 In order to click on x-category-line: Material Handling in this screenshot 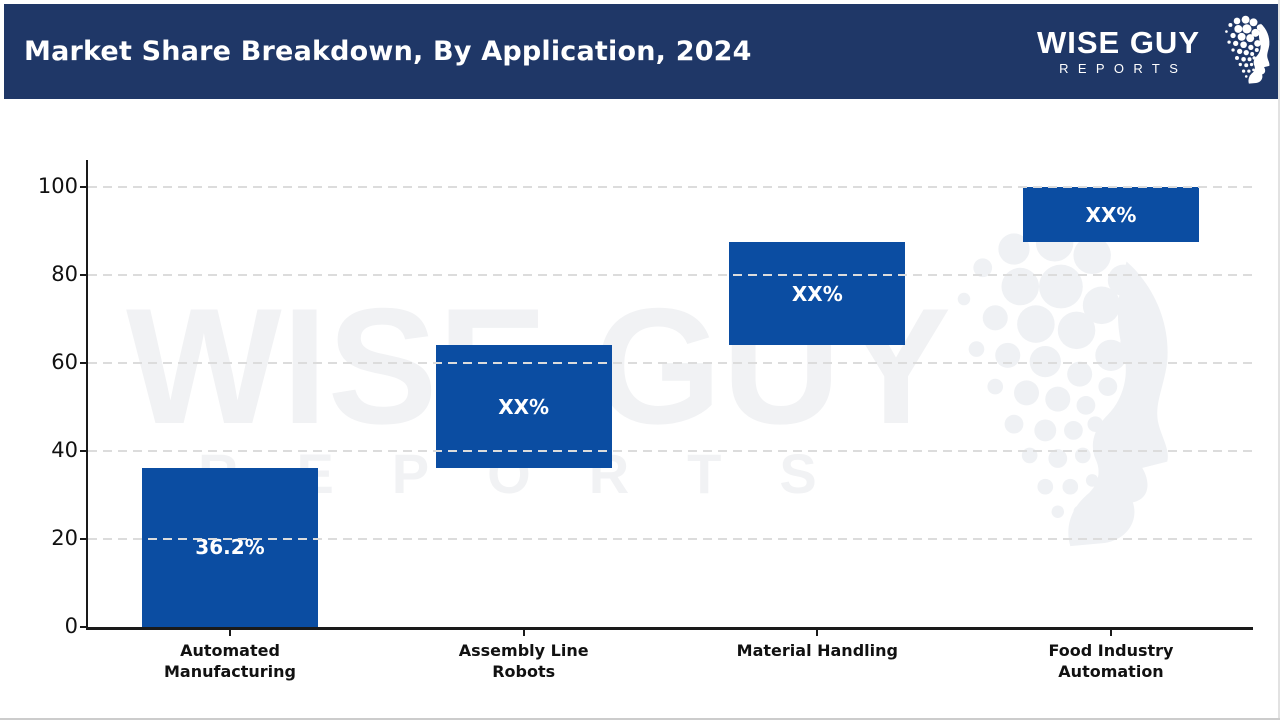, I will do `click(817, 650)`.